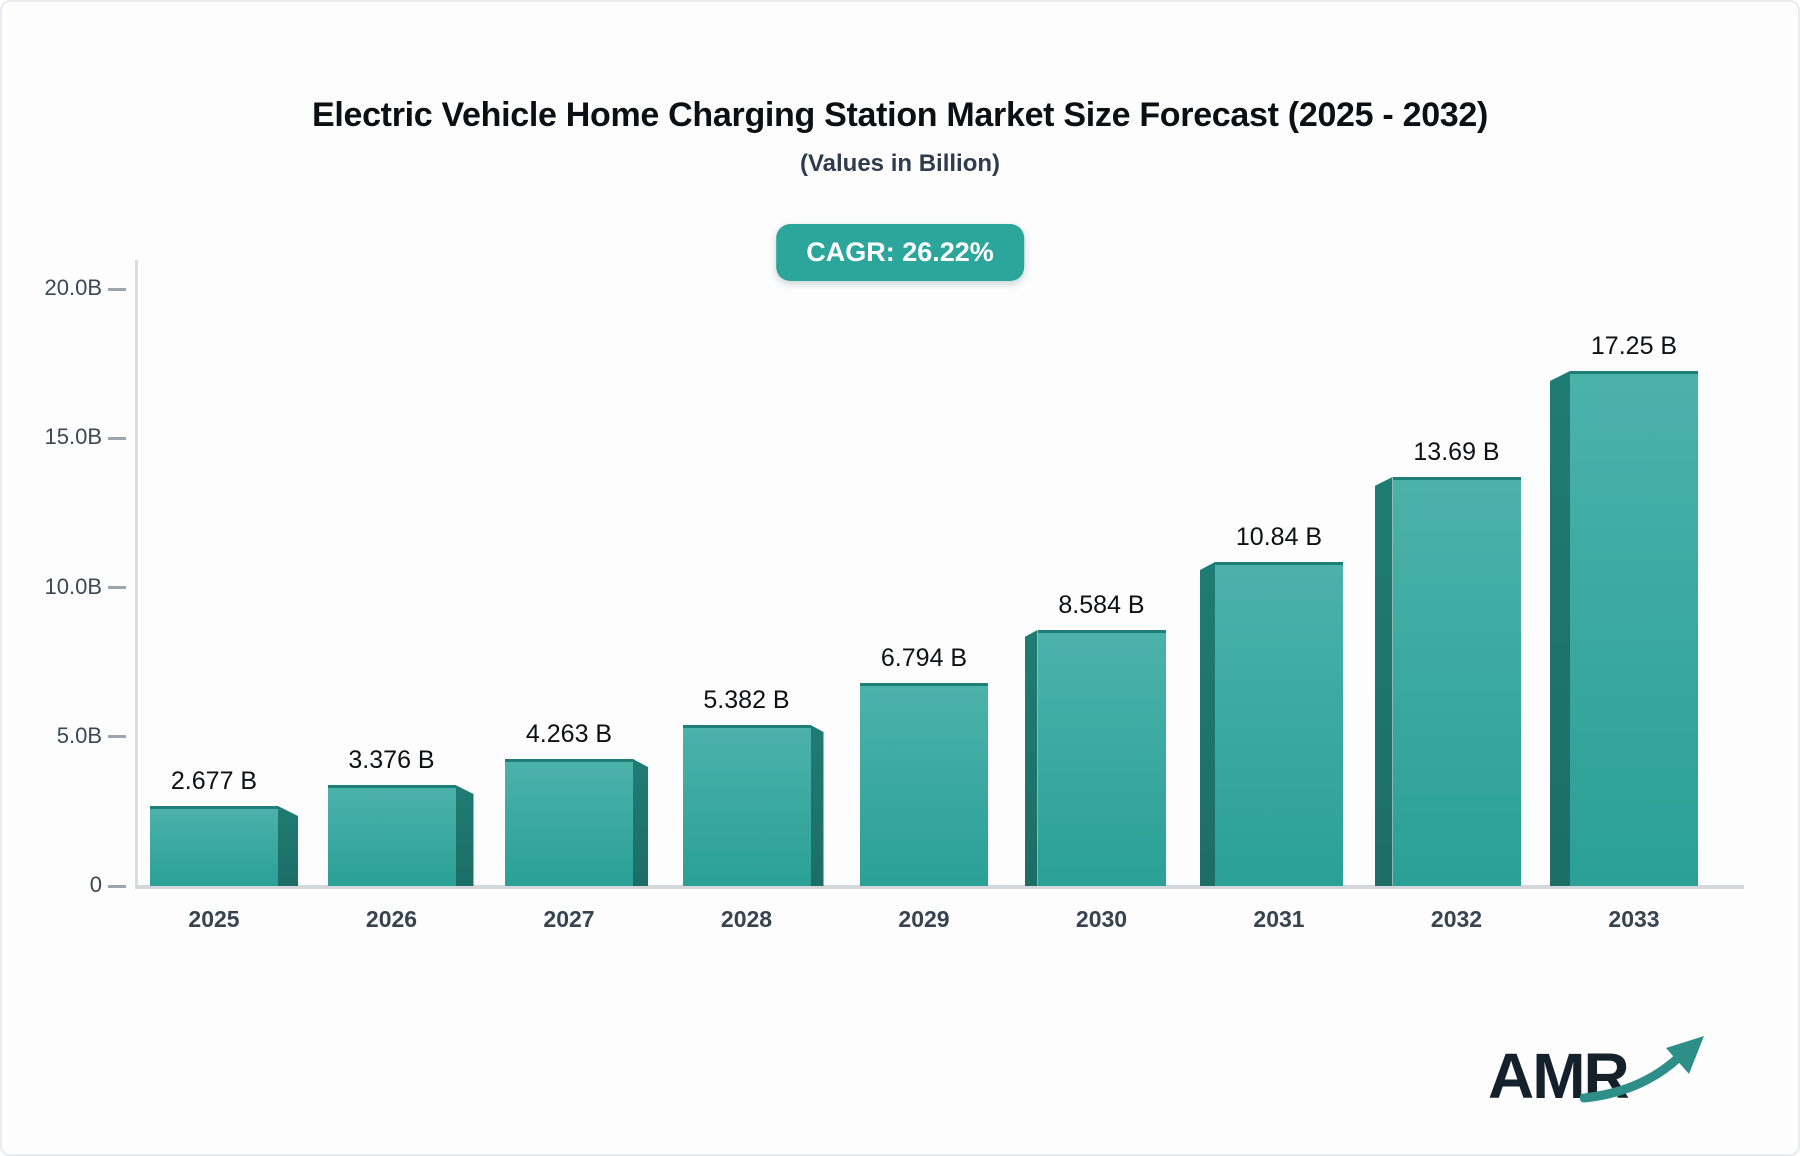  Describe the element at coordinates (924, 658) in the screenshot. I see `bar-value-label: 6.794 B` at that location.